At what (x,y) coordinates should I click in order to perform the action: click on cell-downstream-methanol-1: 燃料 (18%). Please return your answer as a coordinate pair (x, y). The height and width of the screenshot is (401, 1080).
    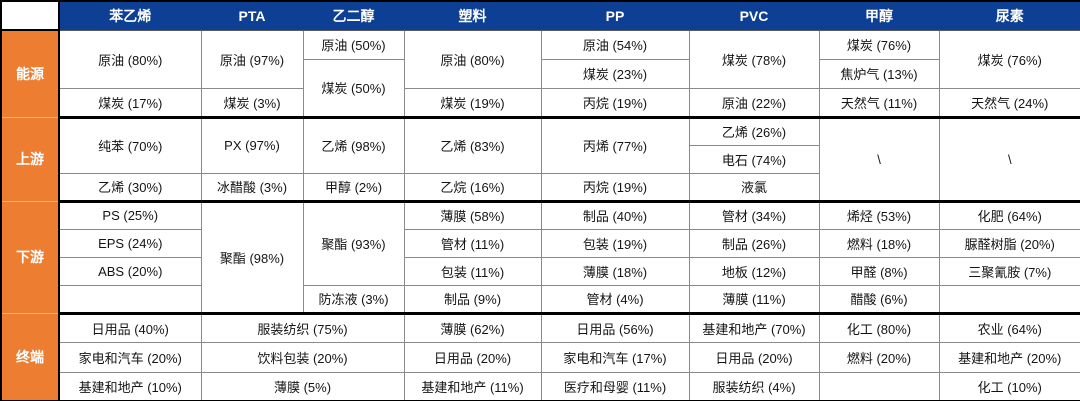
    Looking at the image, I should click on (879, 243).